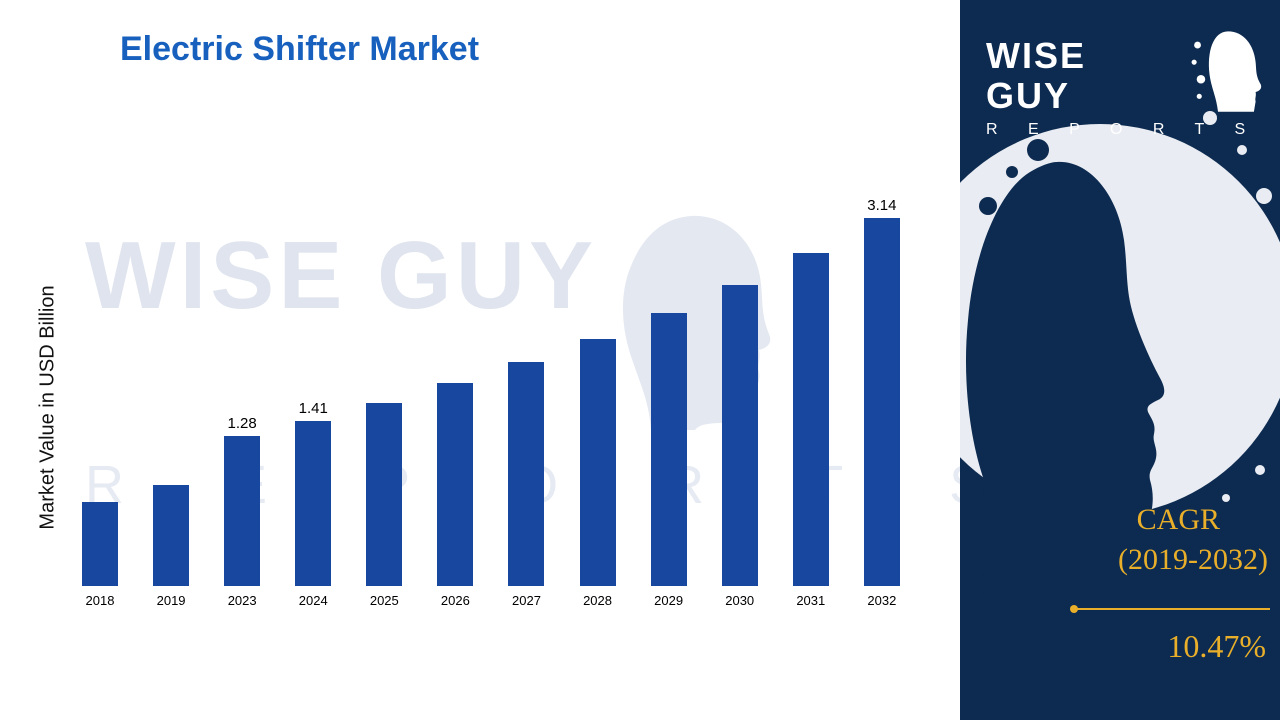  I want to click on bar-value-label: 1.41, so click(313, 408).